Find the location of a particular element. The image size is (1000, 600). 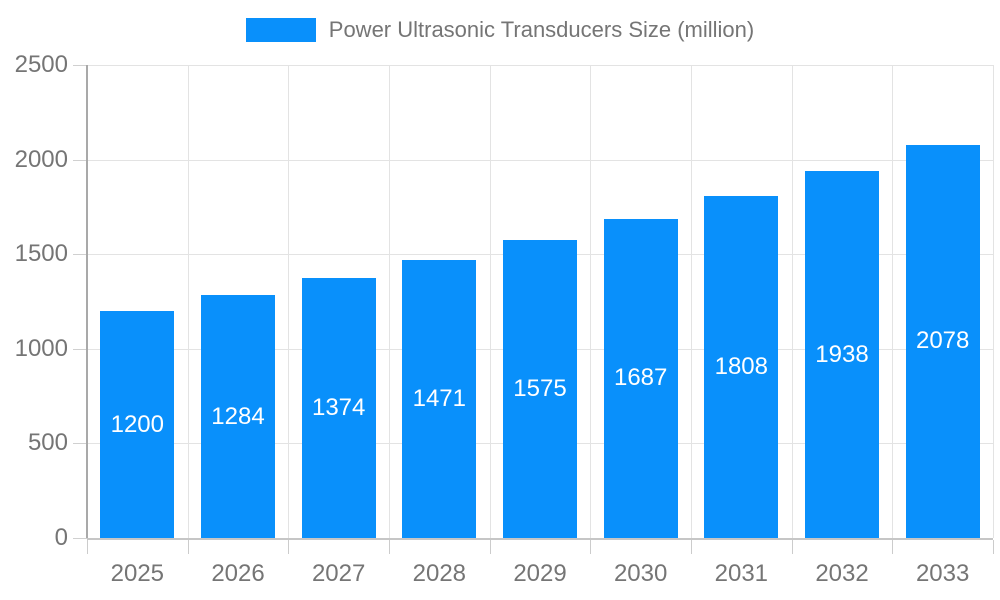

bar: 2078 is located at coordinates (942, 341).